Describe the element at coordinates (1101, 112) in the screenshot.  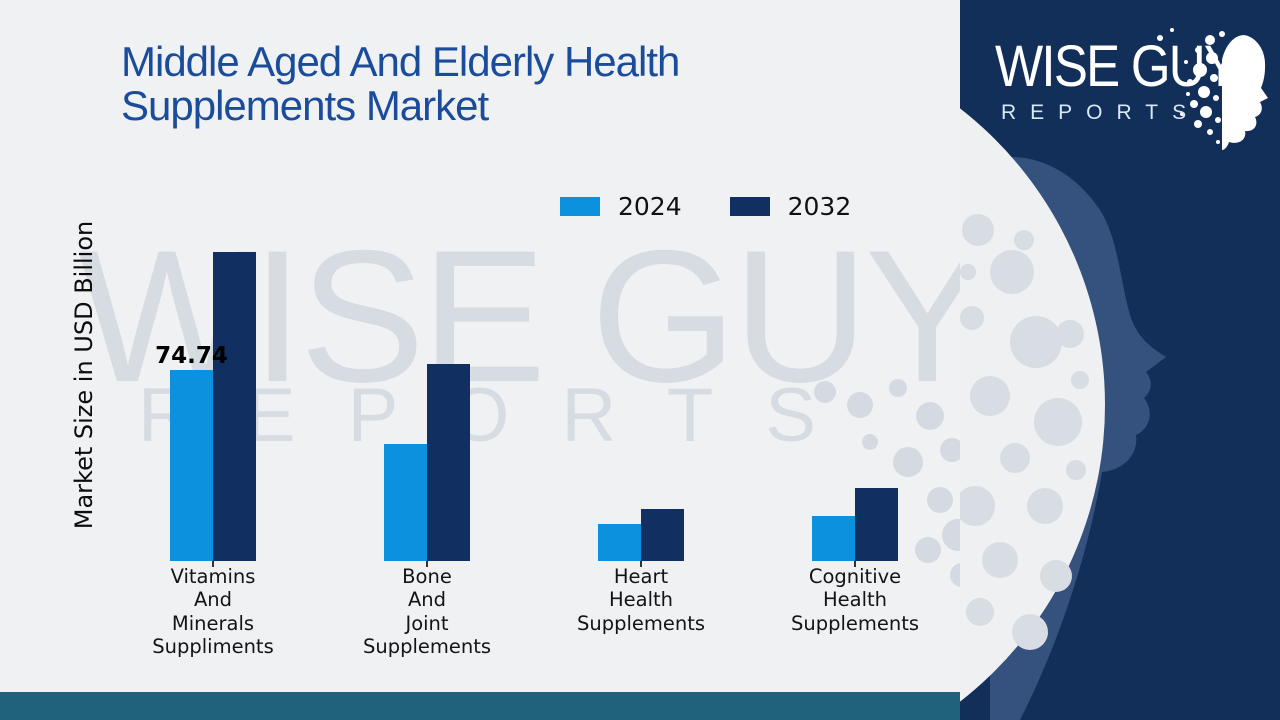
I see `brand-sub-text: REPORTS` at that location.